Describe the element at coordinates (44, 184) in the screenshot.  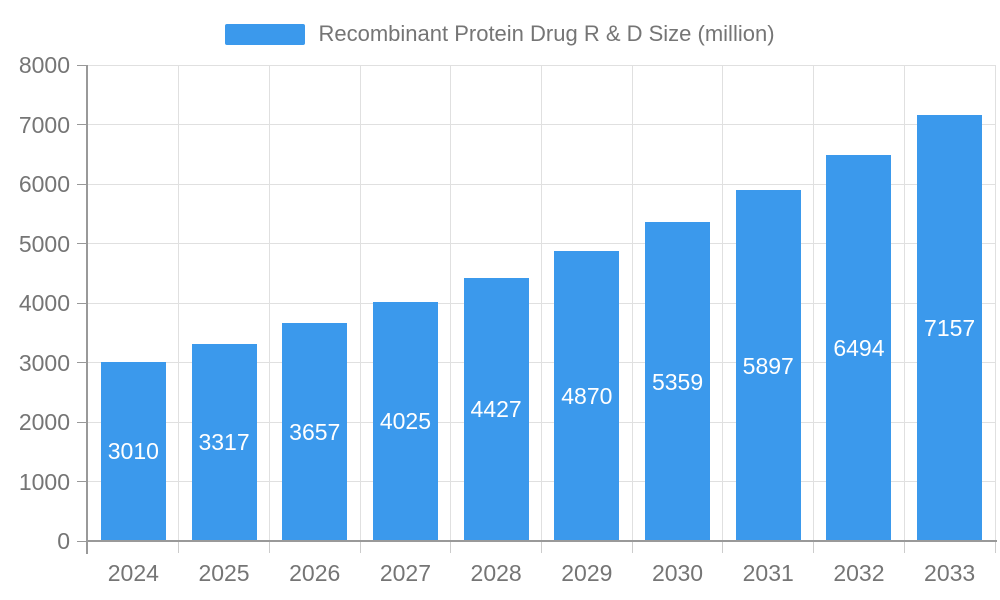
I see `y-tick-label: 6000` at that location.